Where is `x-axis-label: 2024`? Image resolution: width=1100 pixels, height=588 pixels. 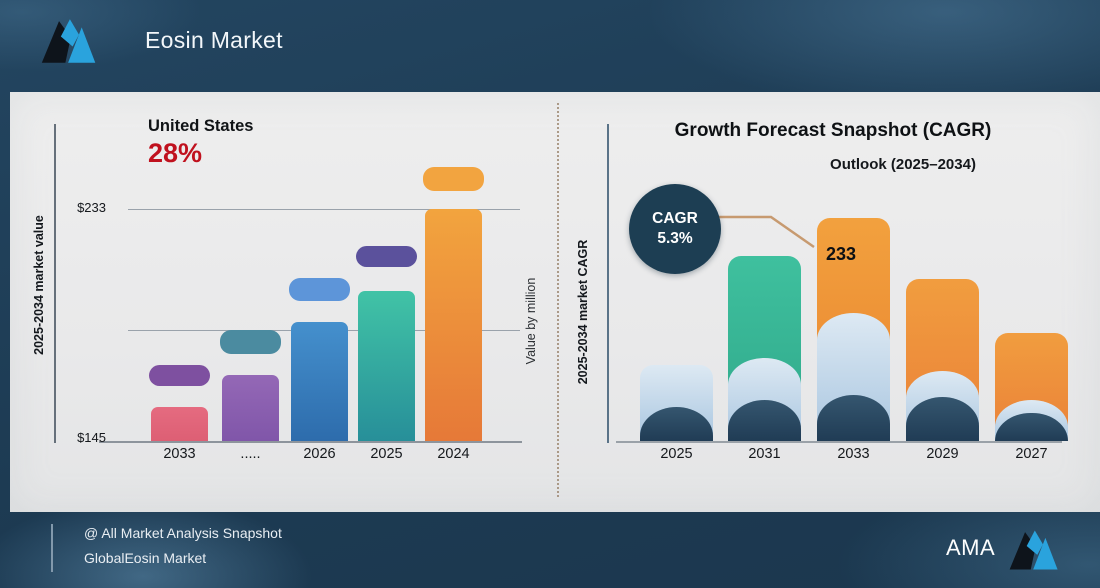
x-axis-label: 2024 is located at coordinates (453, 454).